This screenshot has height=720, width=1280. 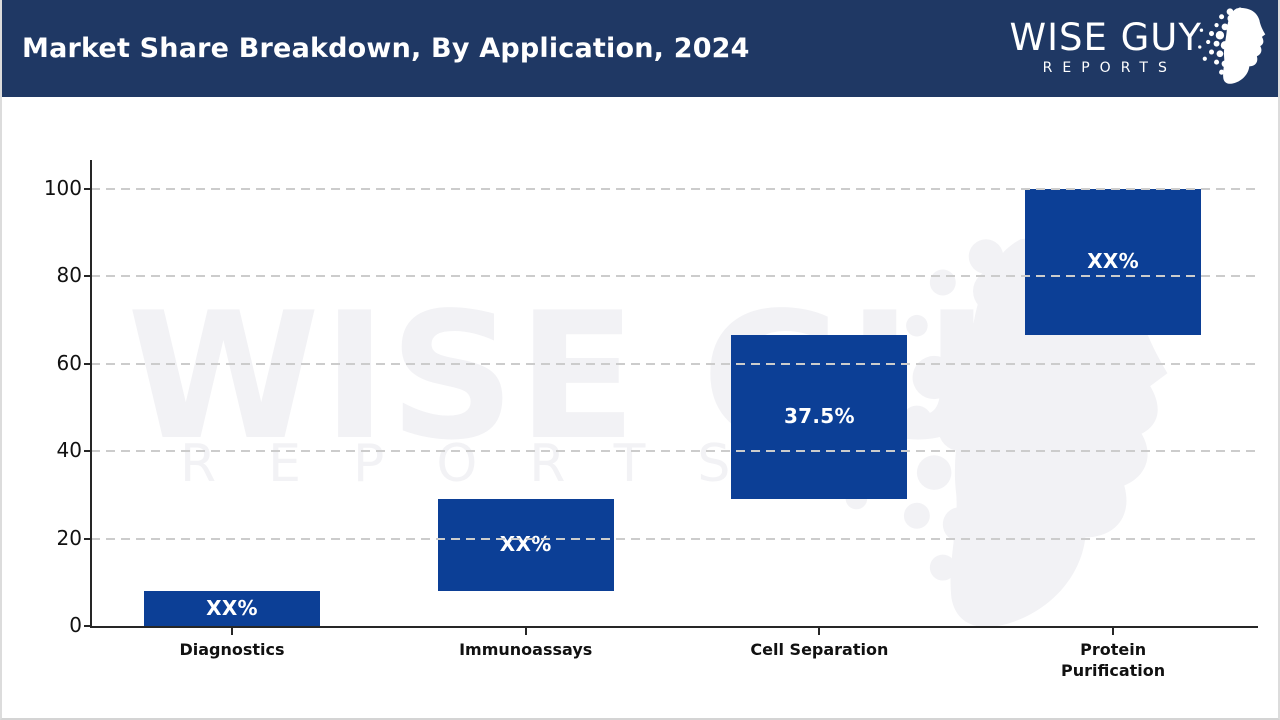 I want to click on bar-protein-purification: XX%, so click(x=1113, y=262).